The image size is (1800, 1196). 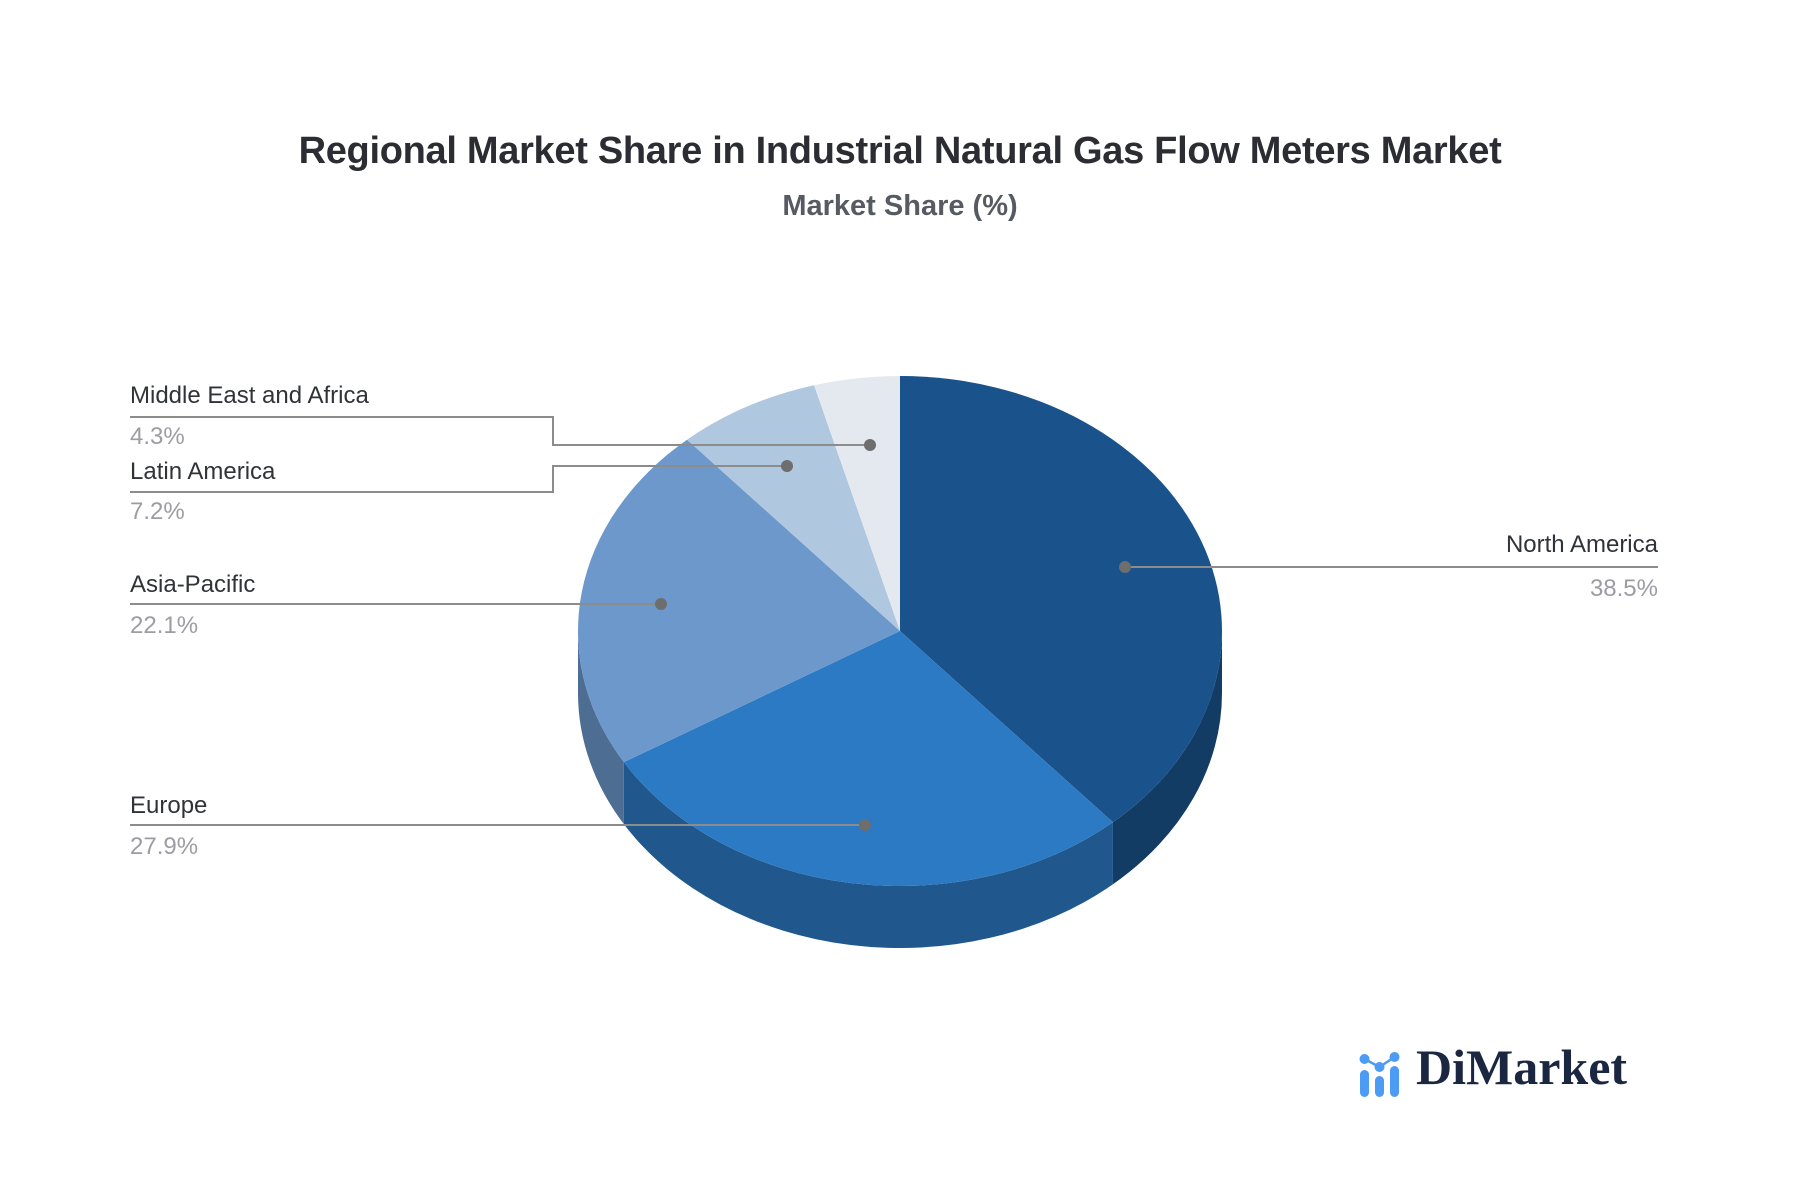 I want to click on connector-dot-latin-america, so click(x=787, y=466).